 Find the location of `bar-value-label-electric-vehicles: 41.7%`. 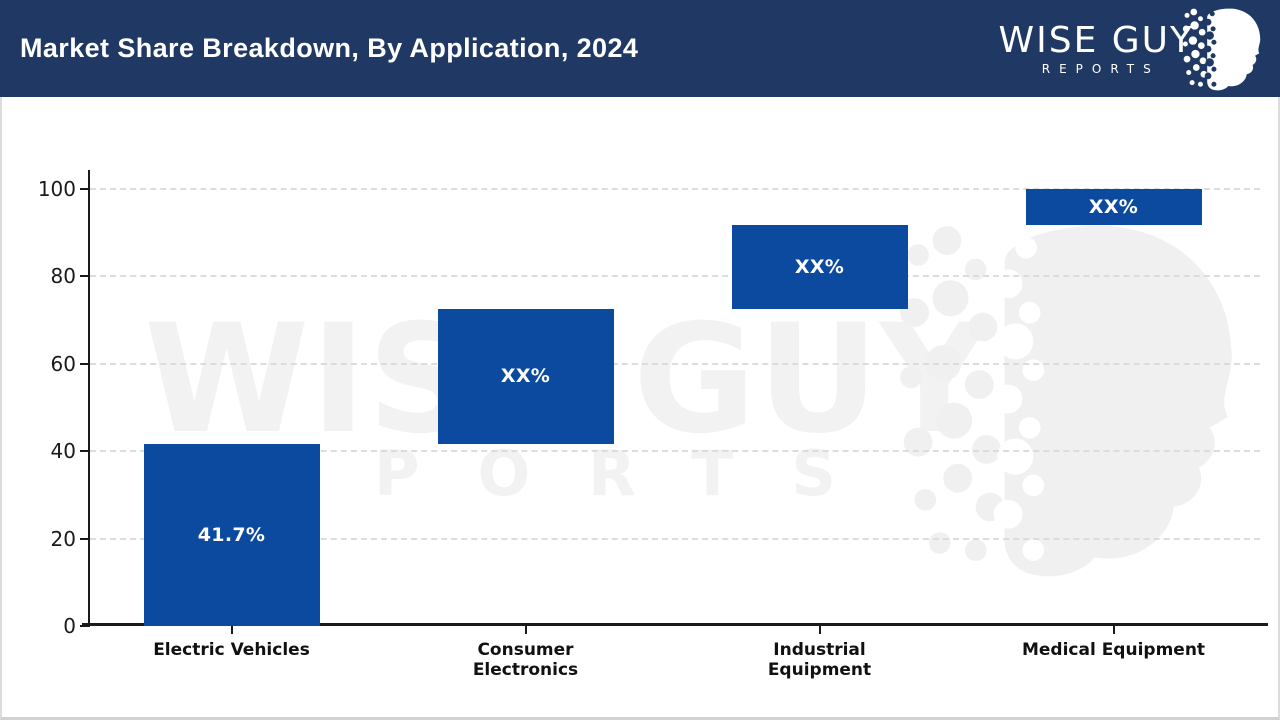

bar-value-label-electric-vehicles: 41.7% is located at coordinates (231, 534).